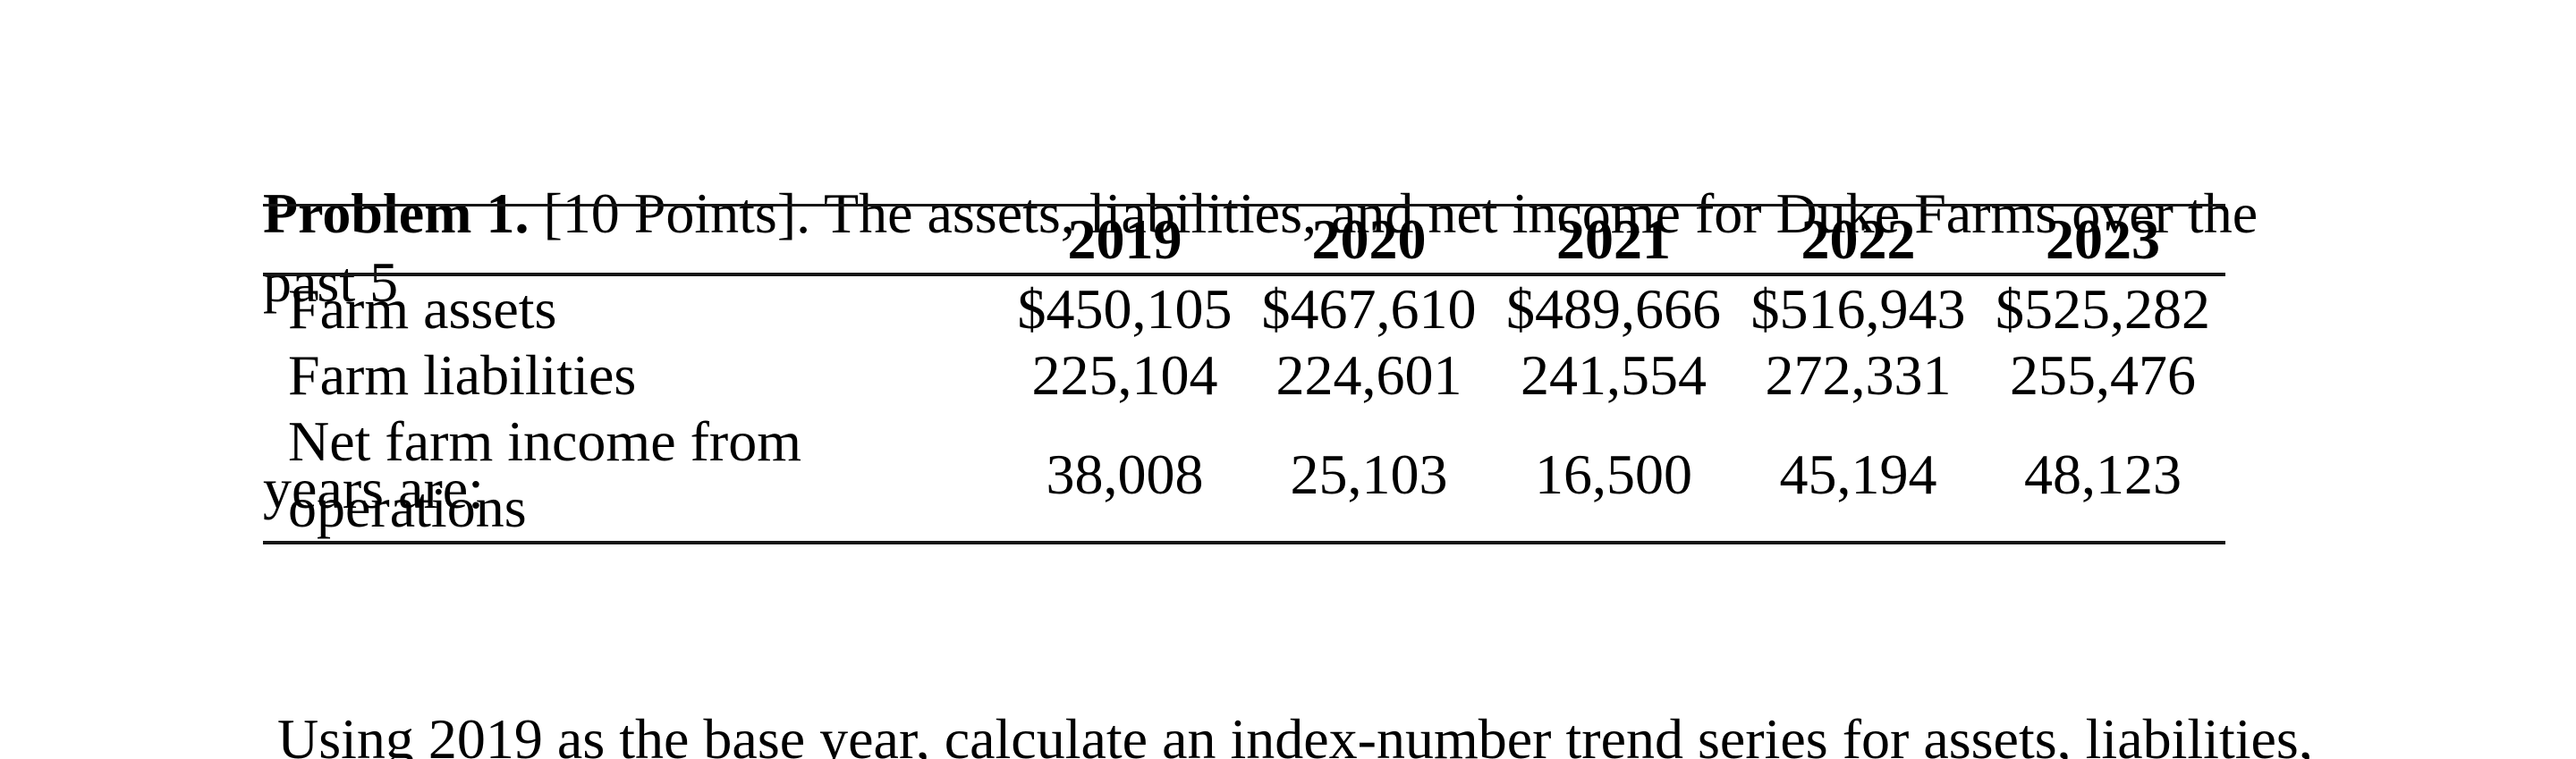  I want to click on value-cell: $516,943, so click(1858, 309).